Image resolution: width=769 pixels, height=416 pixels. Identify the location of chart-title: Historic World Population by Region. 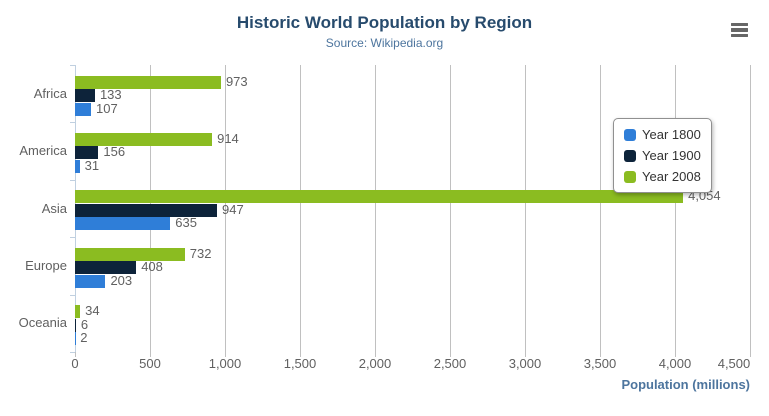
(384, 22).